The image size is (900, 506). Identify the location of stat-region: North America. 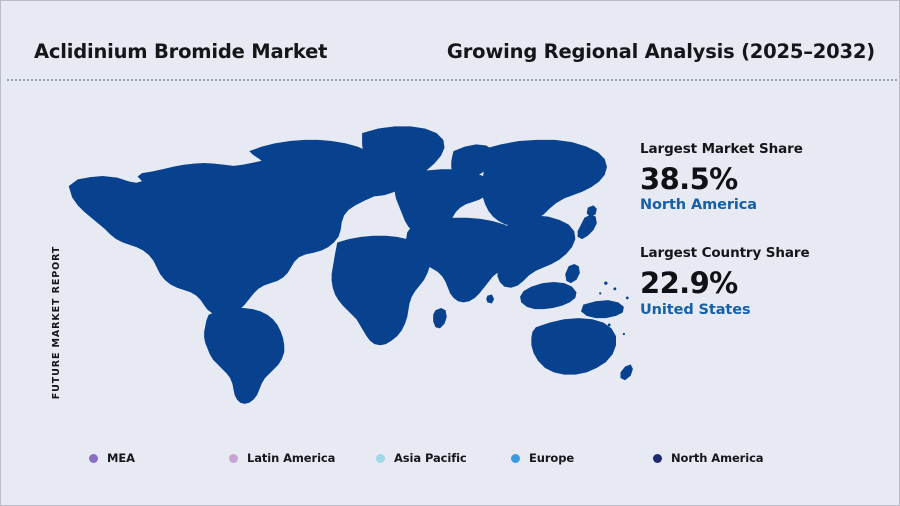
(698, 205).